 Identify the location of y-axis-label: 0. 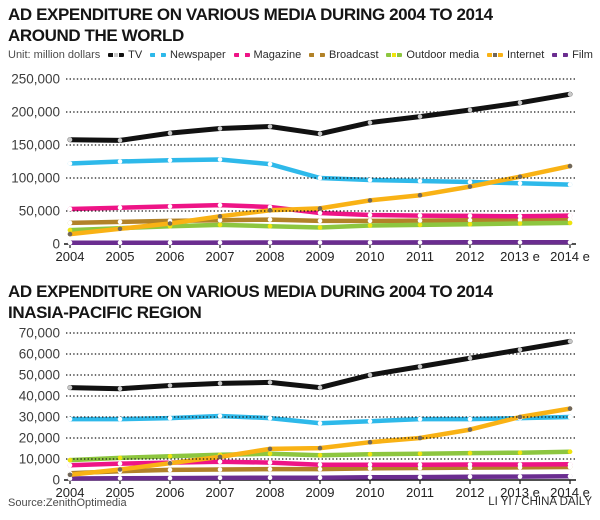
(56, 480).